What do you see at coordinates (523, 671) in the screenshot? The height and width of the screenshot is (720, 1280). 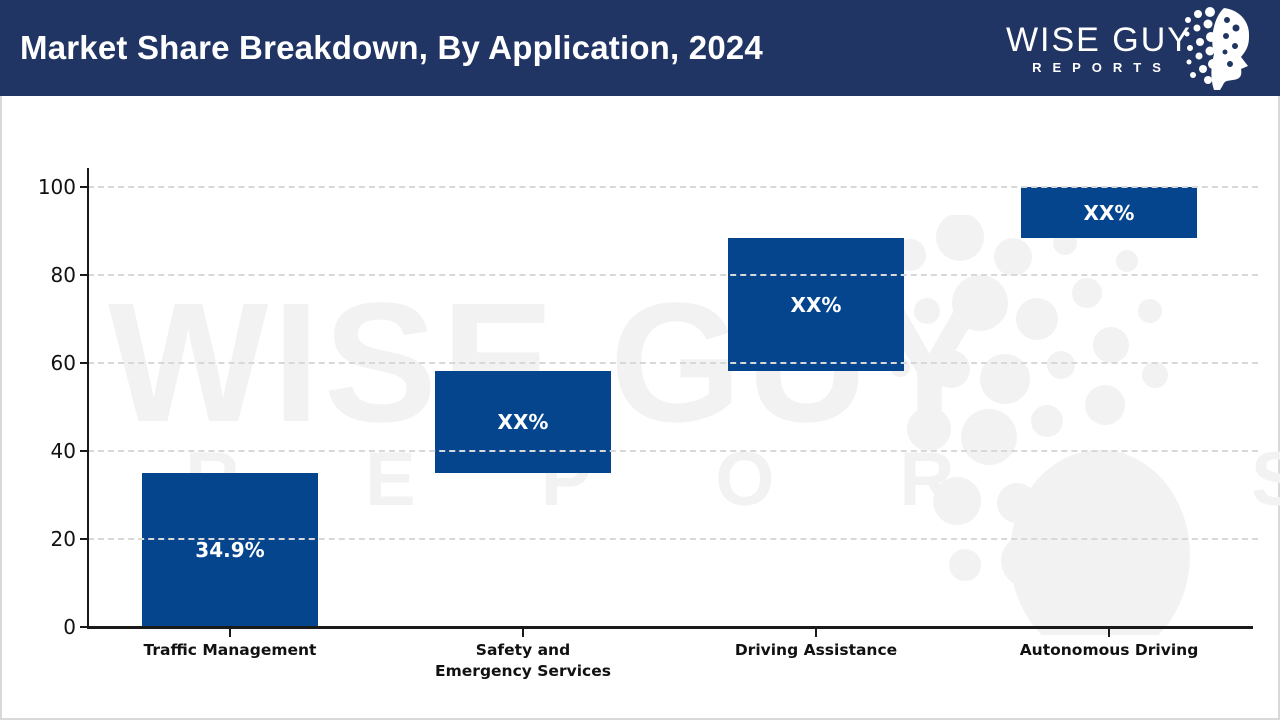 I see `x-category-label-line: Emergency Services` at bounding box center [523, 671].